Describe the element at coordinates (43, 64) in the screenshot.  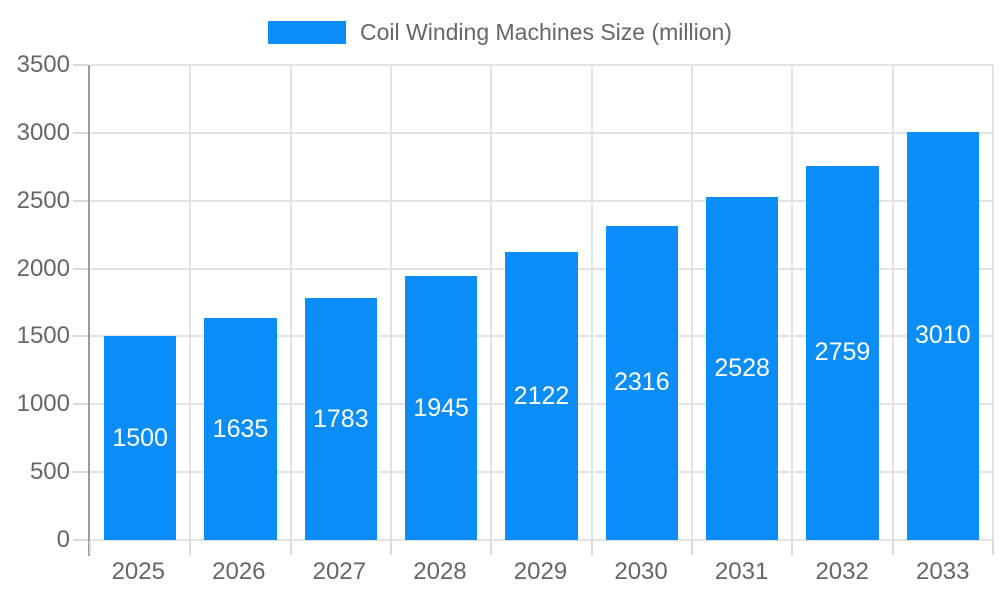
I see `y-tick-label: 3500` at that location.